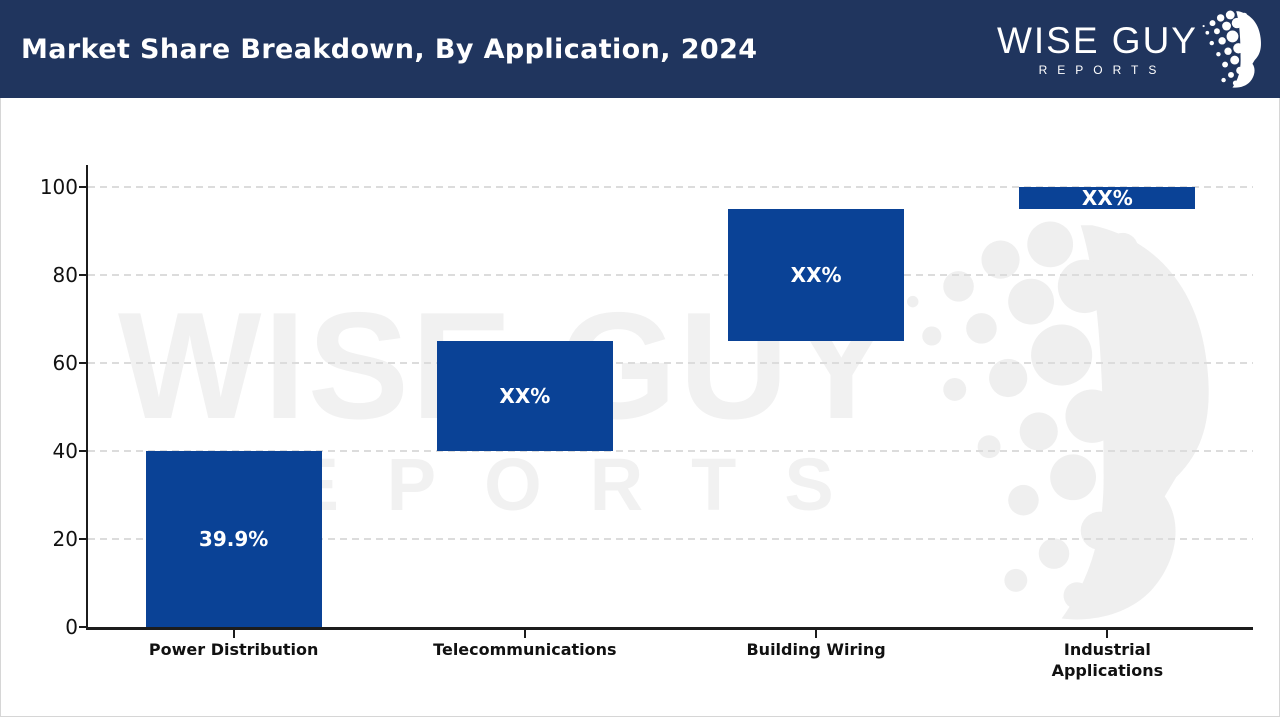 The width and height of the screenshot is (1280, 720). Describe the element at coordinates (65, 539) in the screenshot. I see `y-tick-label-20: 20` at that location.